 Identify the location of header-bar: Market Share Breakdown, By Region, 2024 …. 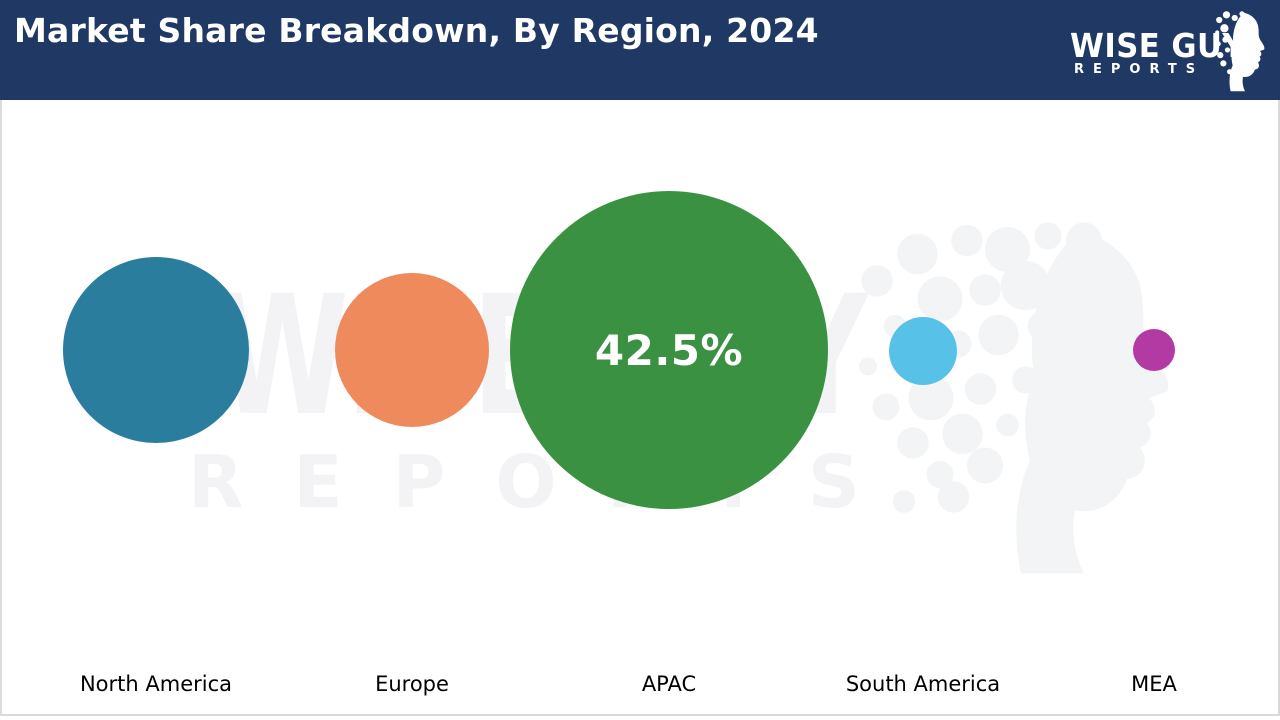
(640, 50).